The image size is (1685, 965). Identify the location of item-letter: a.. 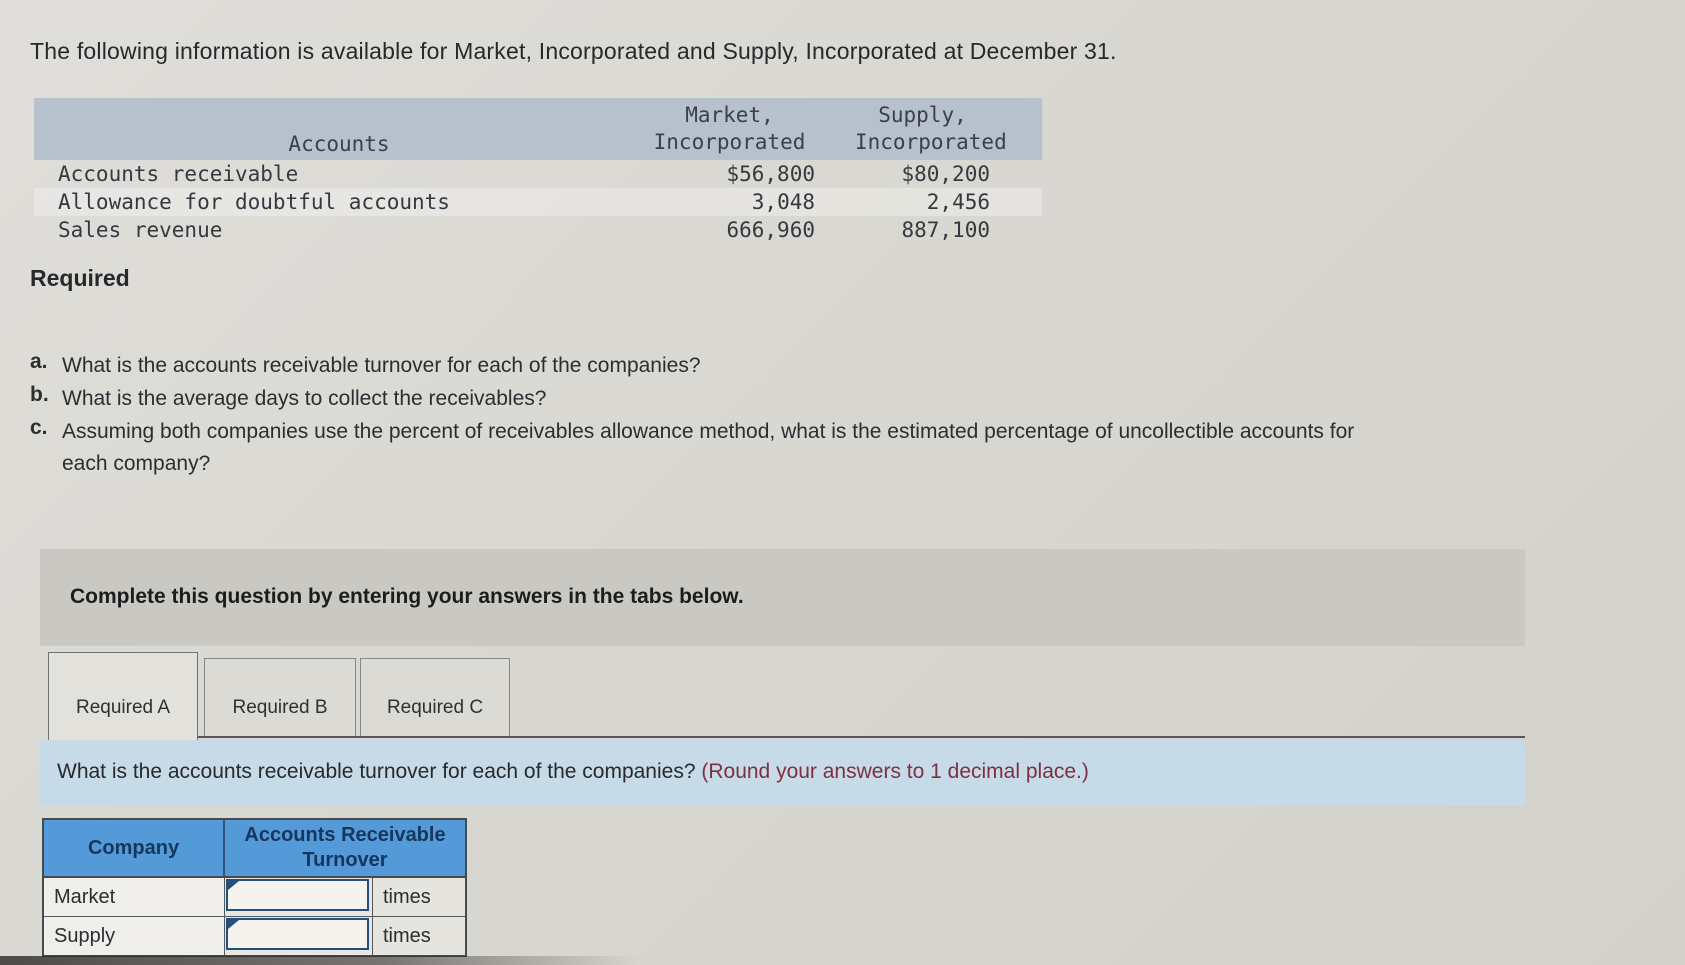
(39, 361).